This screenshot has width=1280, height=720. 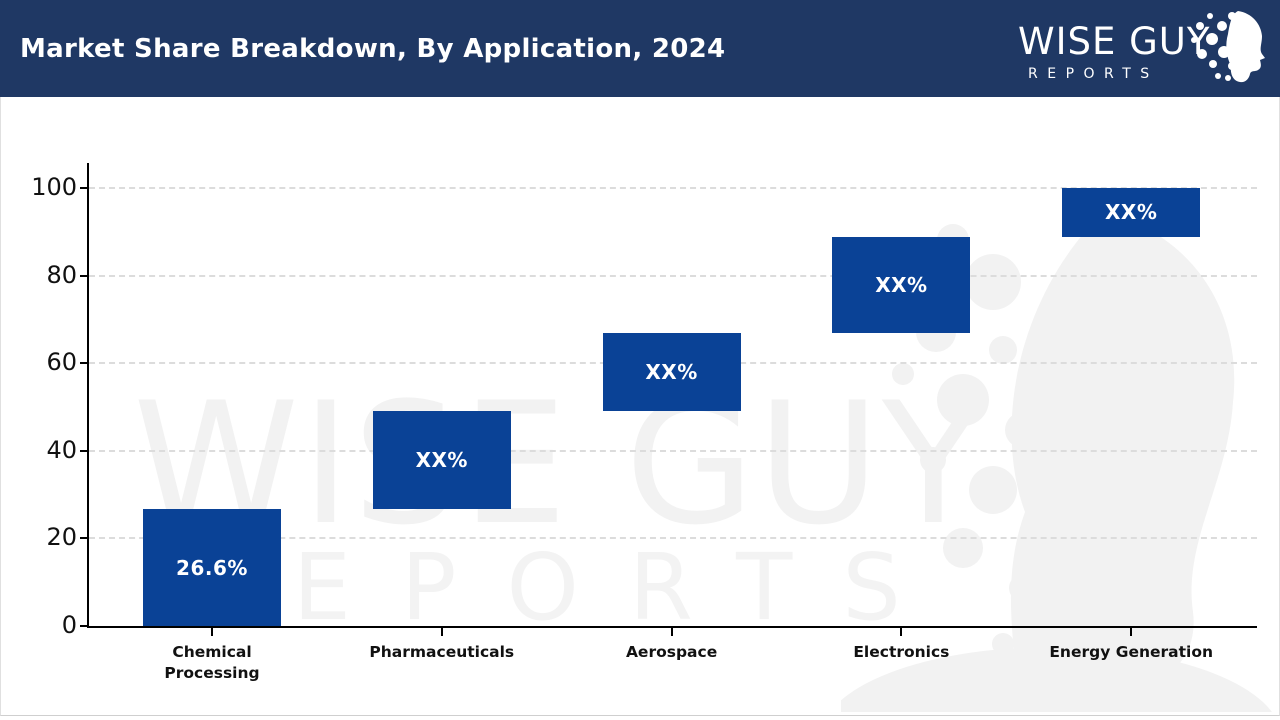 What do you see at coordinates (1093, 74) in the screenshot?
I see `logo-reports-label: REPORTS` at bounding box center [1093, 74].